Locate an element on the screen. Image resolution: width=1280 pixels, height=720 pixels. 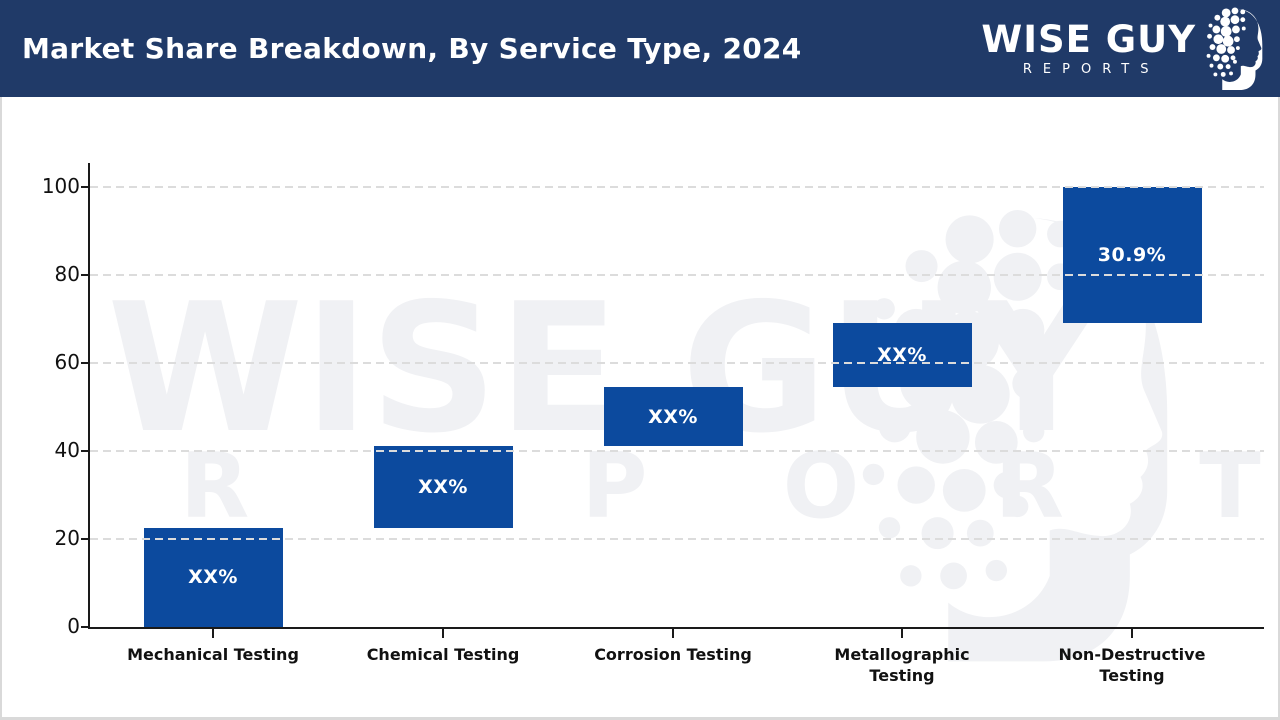
watermark-subtext: R E P O R T S is located at coordinates (729, 486).